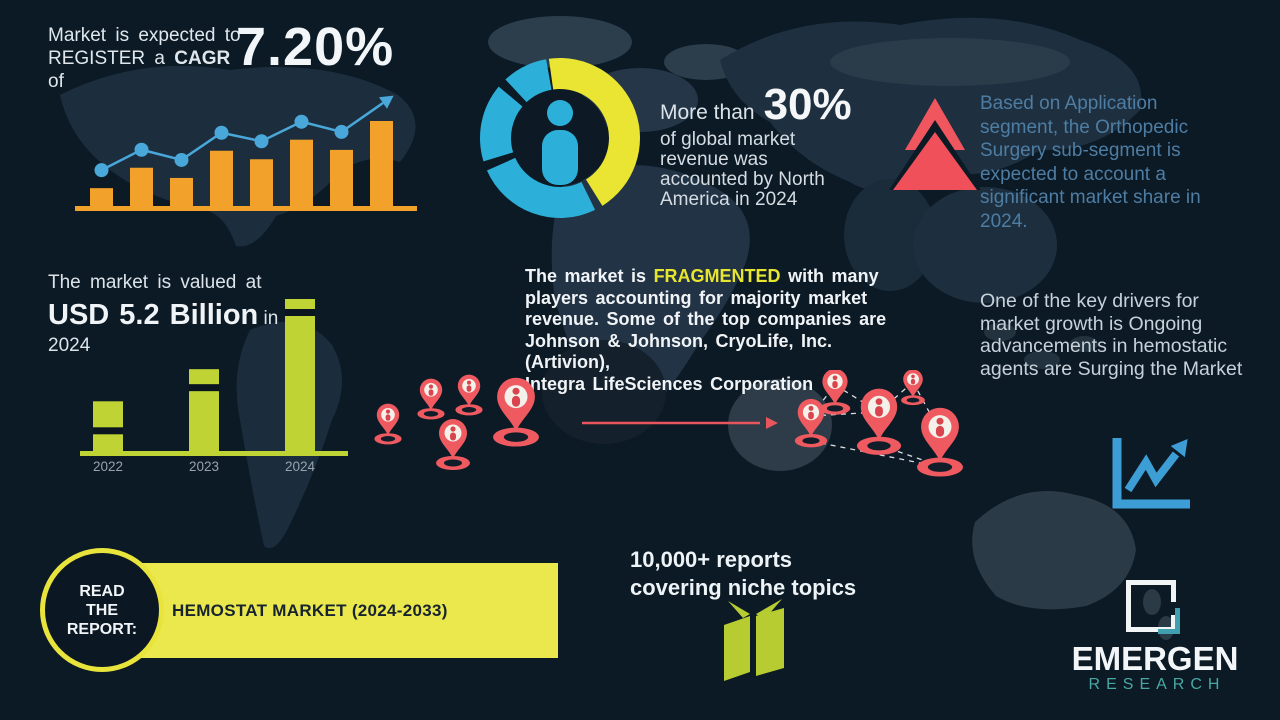 The height and width of the screenshot is (720, 1280). What do you see at coordinates (102, 629) in the screenshot?
I see `cta-circle-line: REPORT:` at bounding box center [102, 629].